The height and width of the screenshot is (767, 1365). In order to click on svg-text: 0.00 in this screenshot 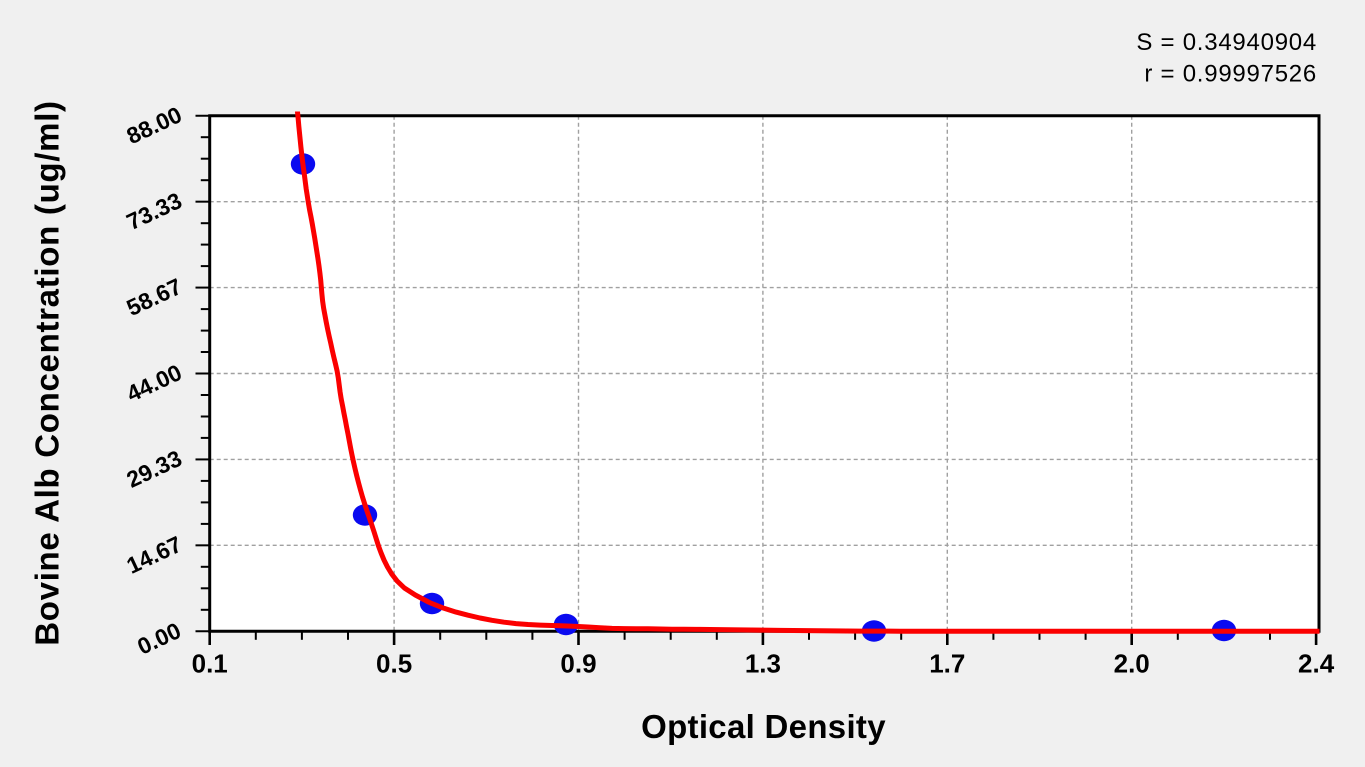, I will do `click(159, 638)`.